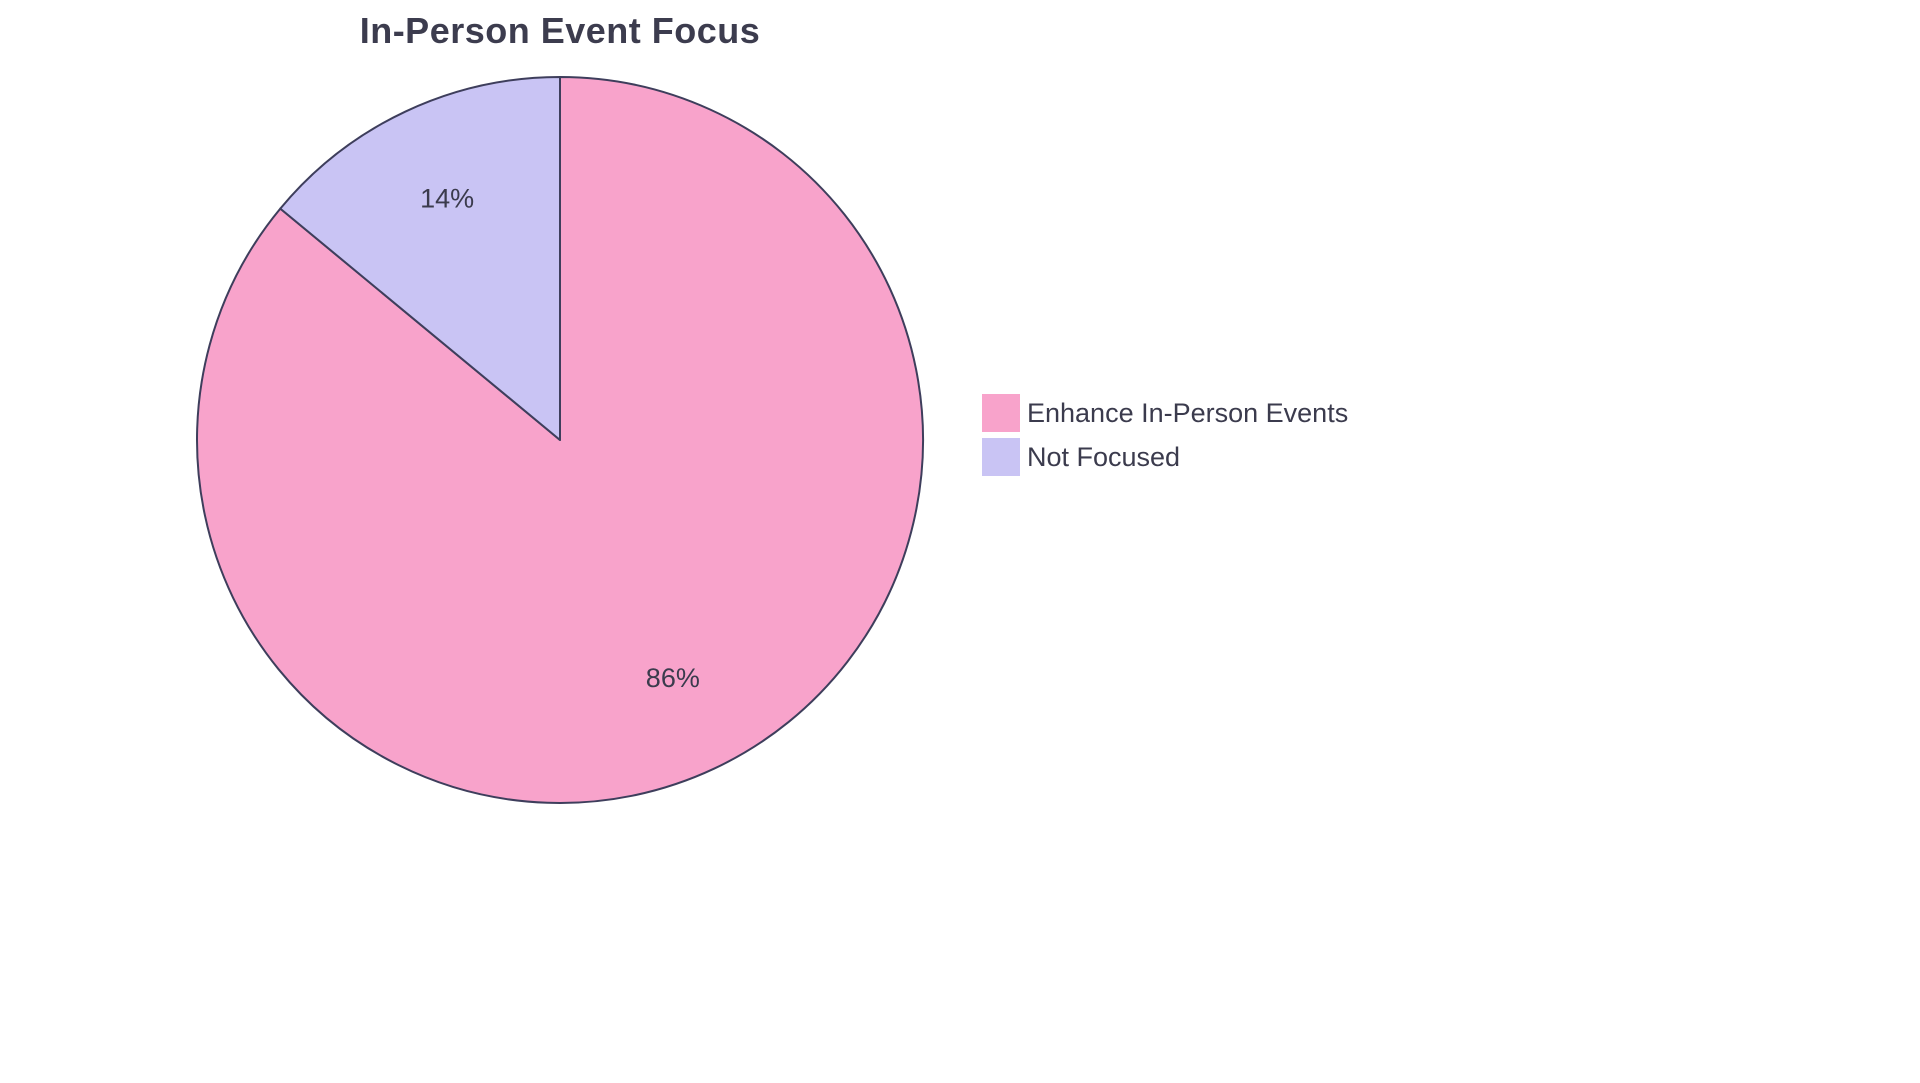 This screenshot has width=1920, height=1083. Describe the element at coordinates (447, 198) in the screenshot. I see `slice-percent-label-1: 14%` at that location.